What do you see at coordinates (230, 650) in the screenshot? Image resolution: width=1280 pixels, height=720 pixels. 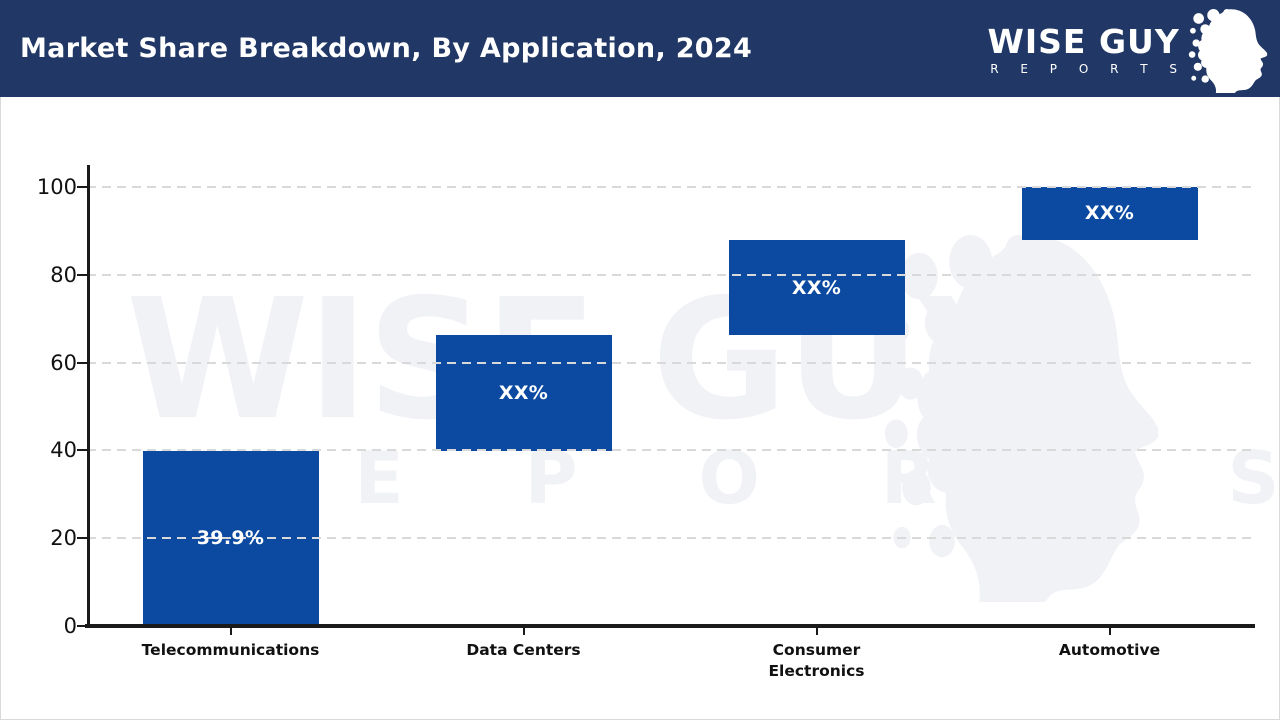 I see `category-label: Telecommunications` at bounding box center [230, 650].